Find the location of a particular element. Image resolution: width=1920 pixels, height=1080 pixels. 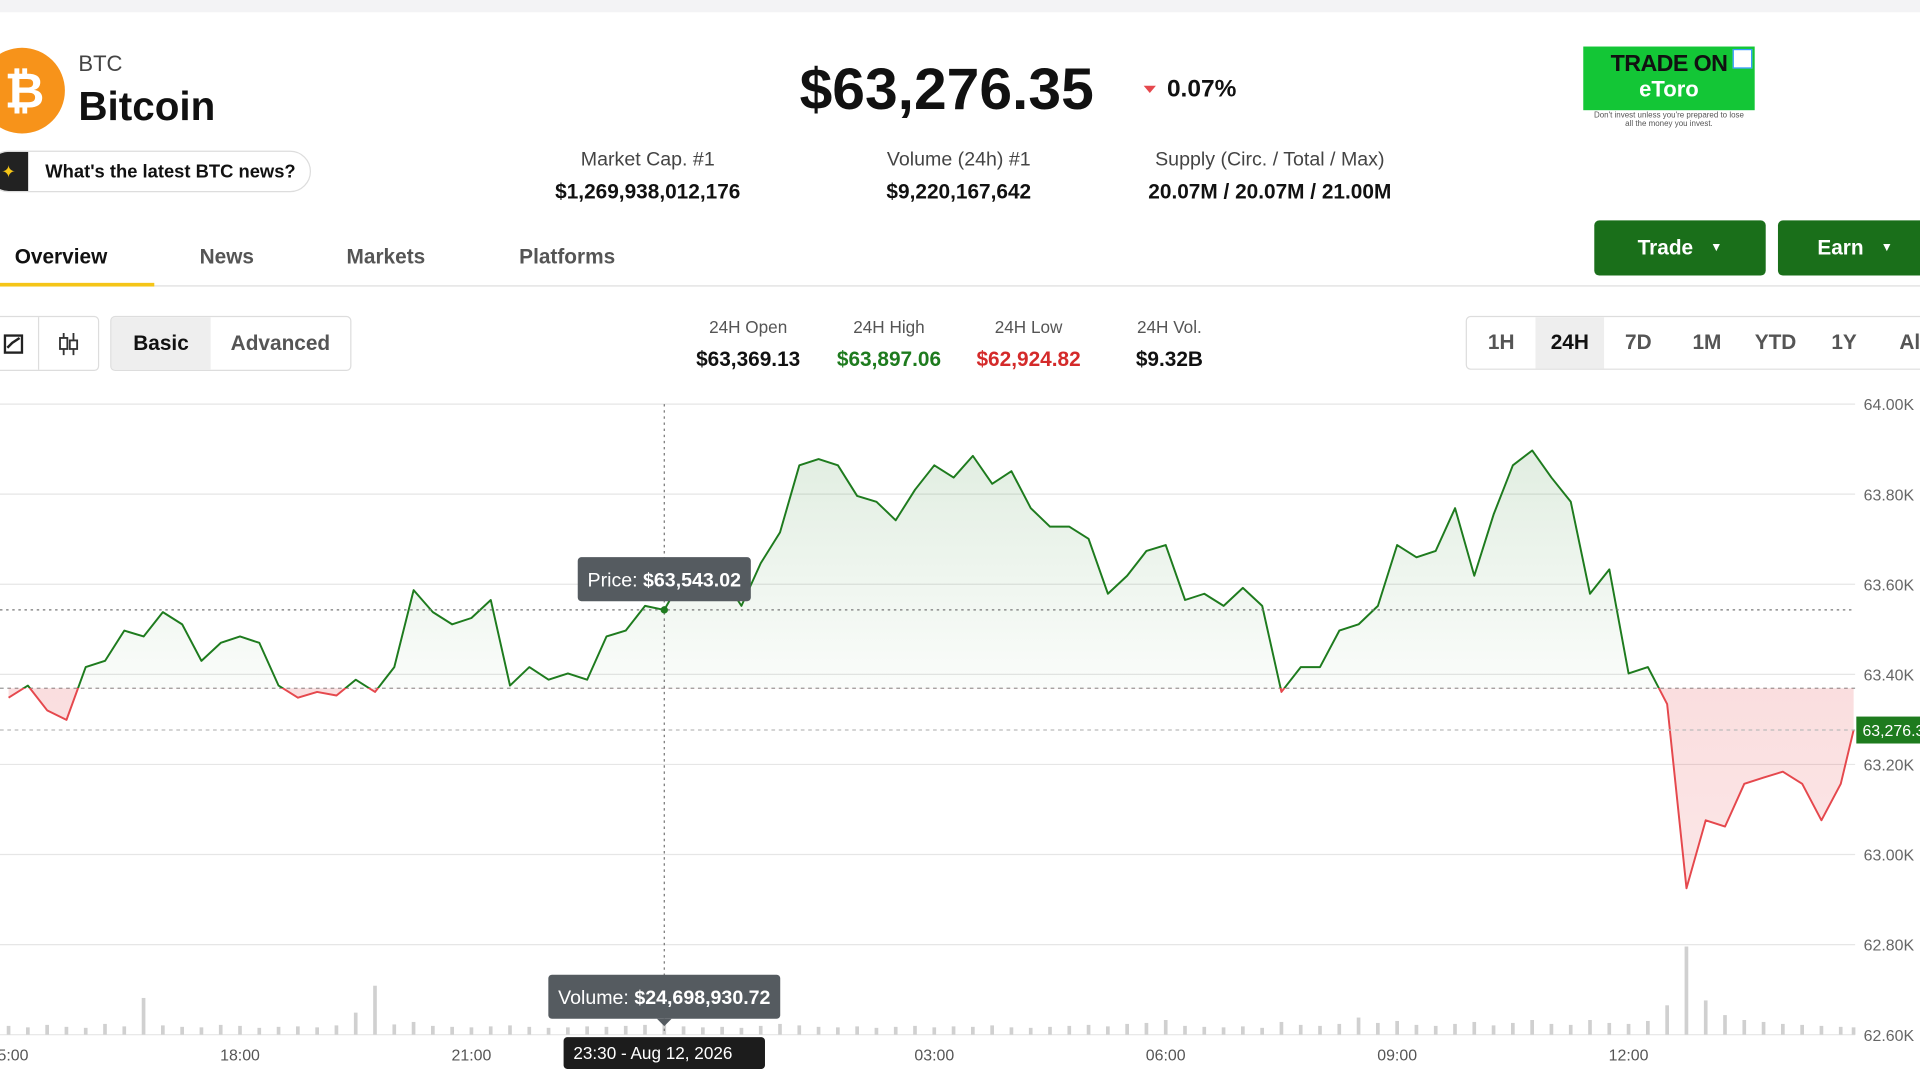

range-button: All is located at coordinates (1909, 342).